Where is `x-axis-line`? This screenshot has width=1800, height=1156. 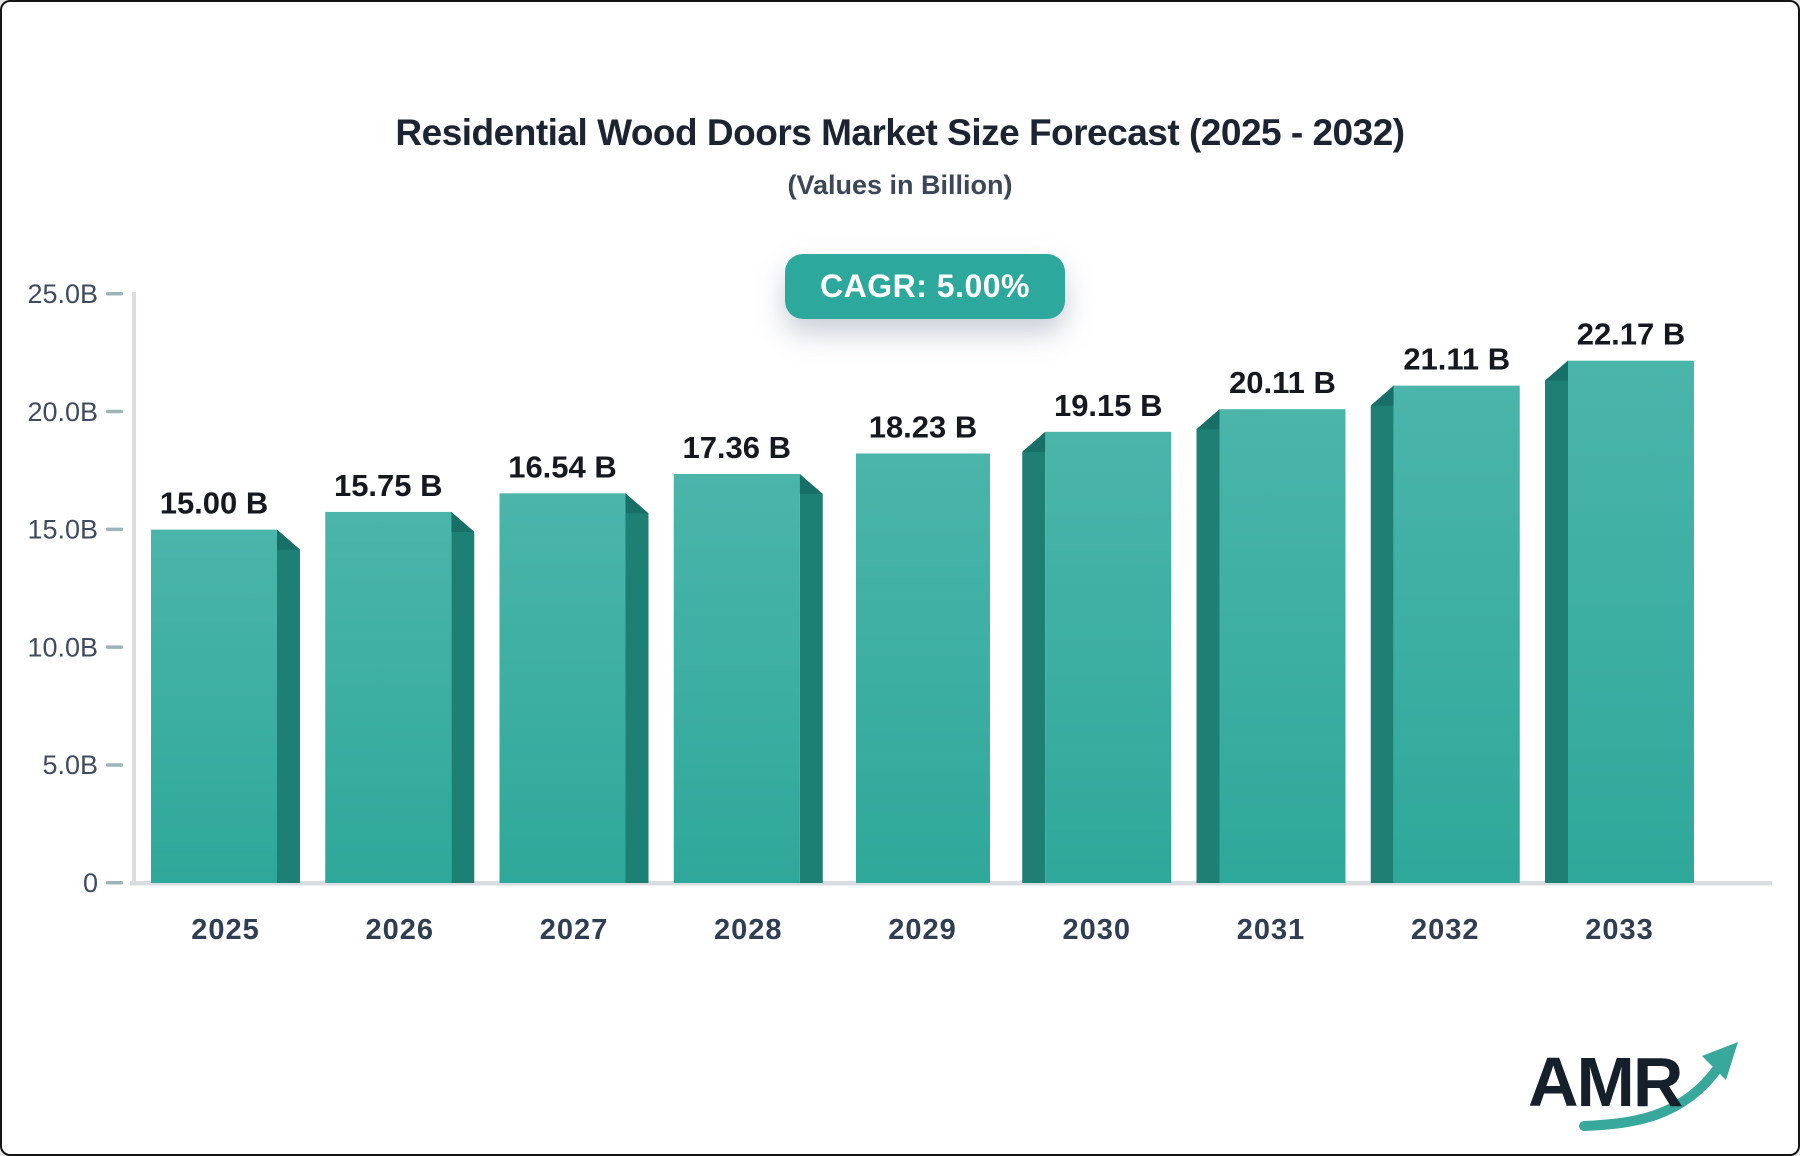
x-axis-line is located at coordinates (951, 883).